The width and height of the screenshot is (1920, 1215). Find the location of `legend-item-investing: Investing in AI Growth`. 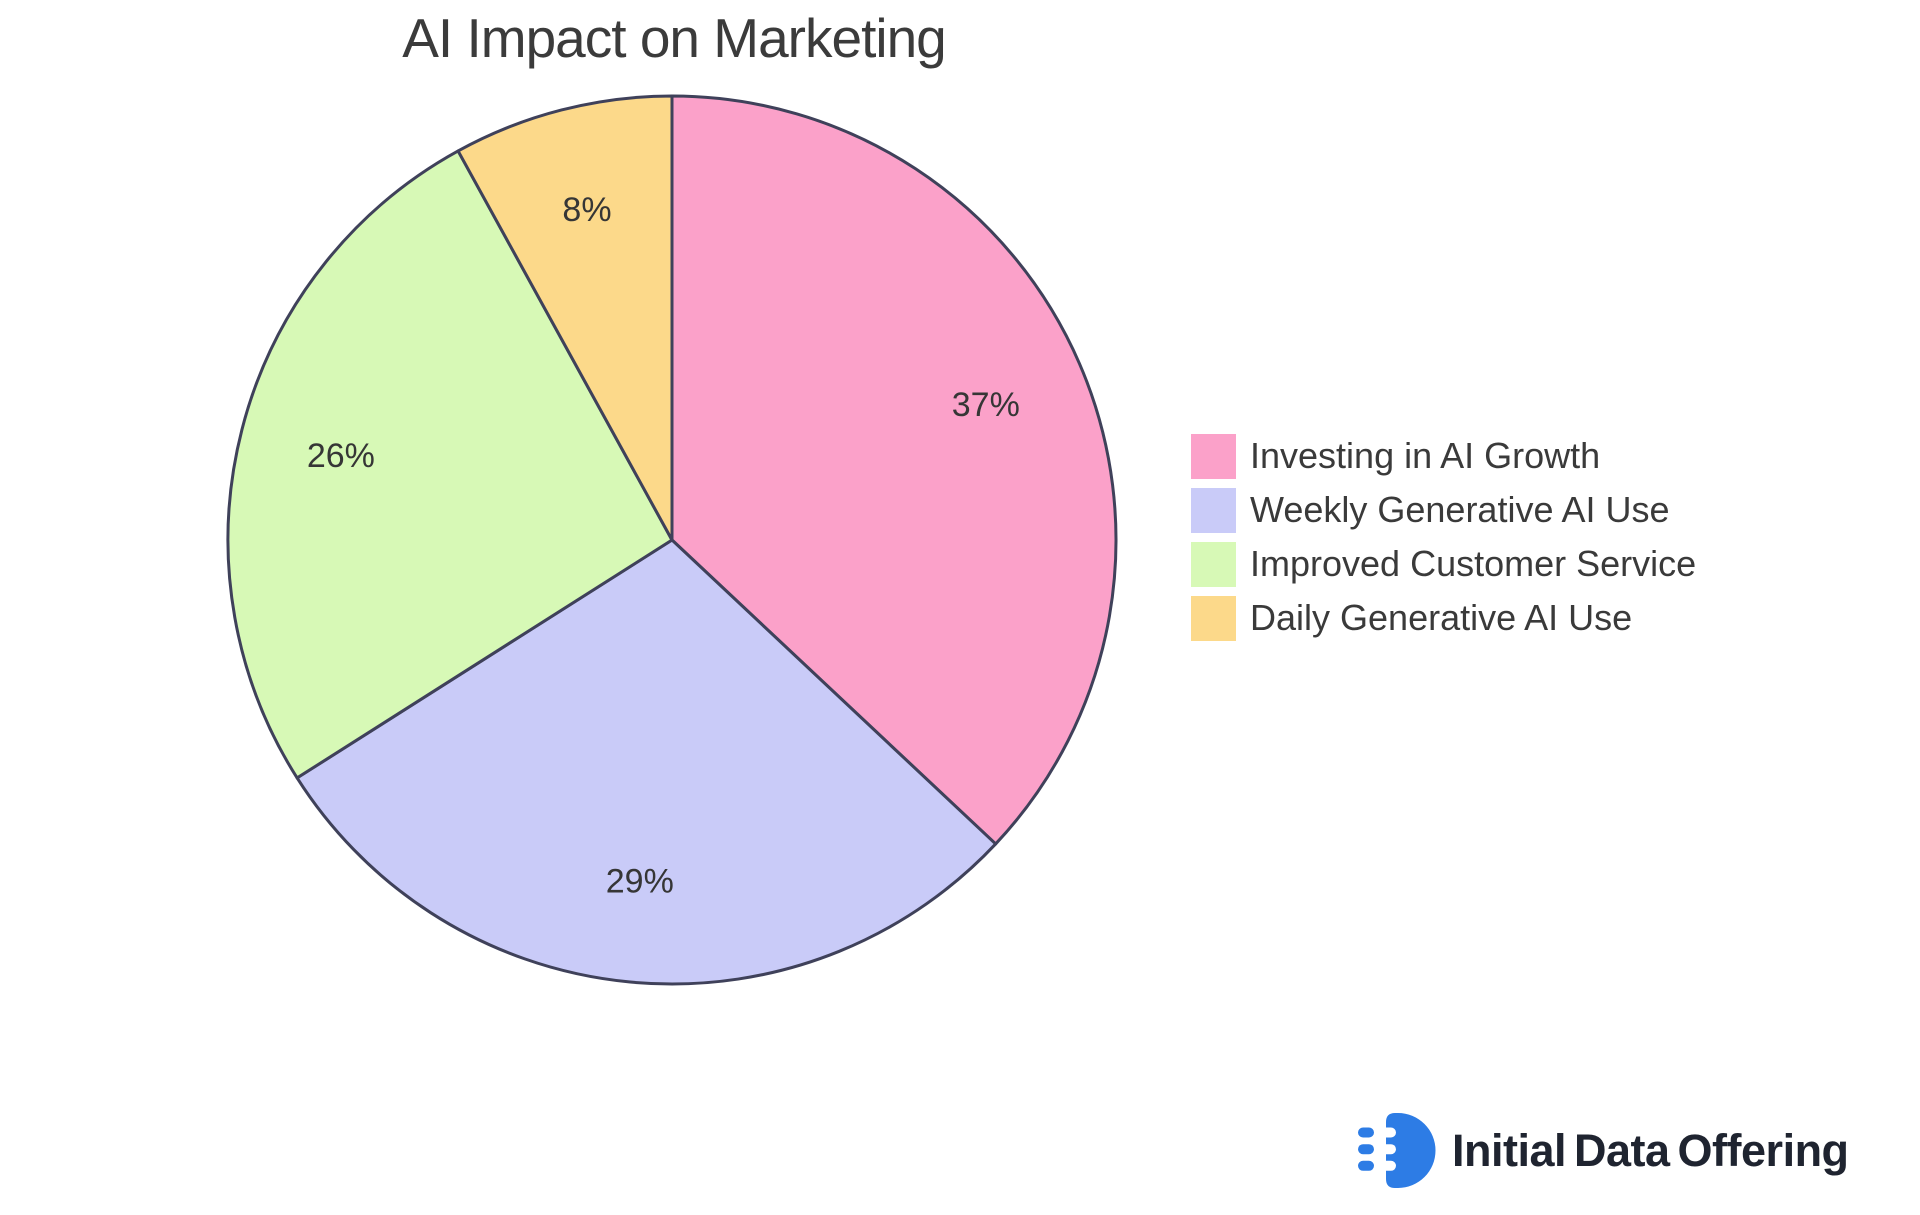

legend-item-investing: Investing in AI Growth is located at coordinates (1443, 456).